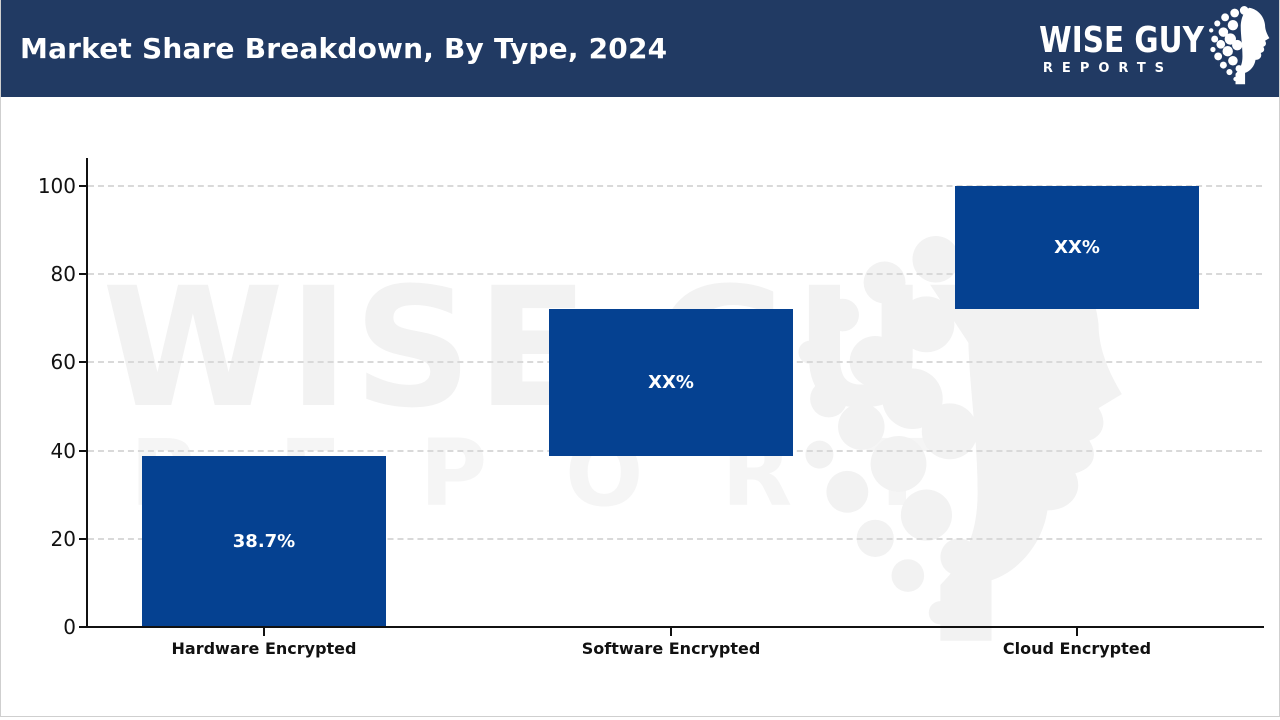  What do you see at coordinates (1108, 68) in the screenshot?
I see `logo-subtext: REPORTS` at bounding box center [1108, 68].